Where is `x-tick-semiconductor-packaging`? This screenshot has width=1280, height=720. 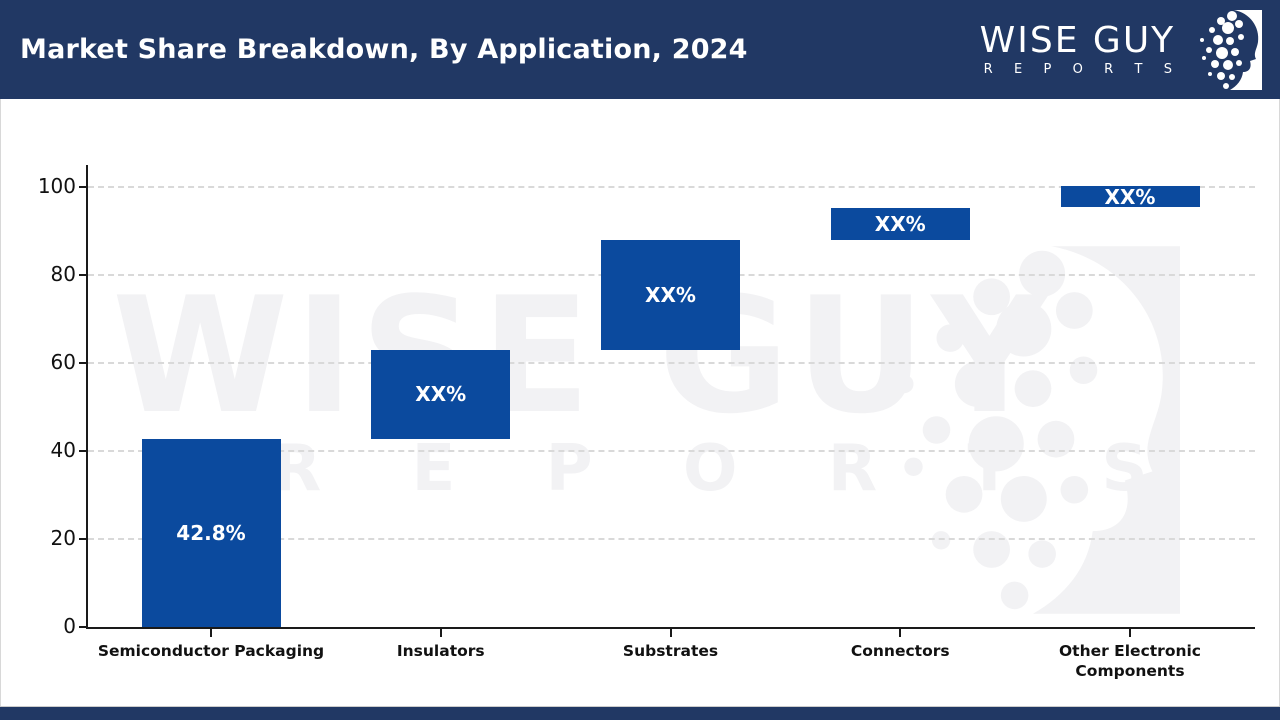
x-tick-semiconductor-packaging is located at coordinates (211, 633).